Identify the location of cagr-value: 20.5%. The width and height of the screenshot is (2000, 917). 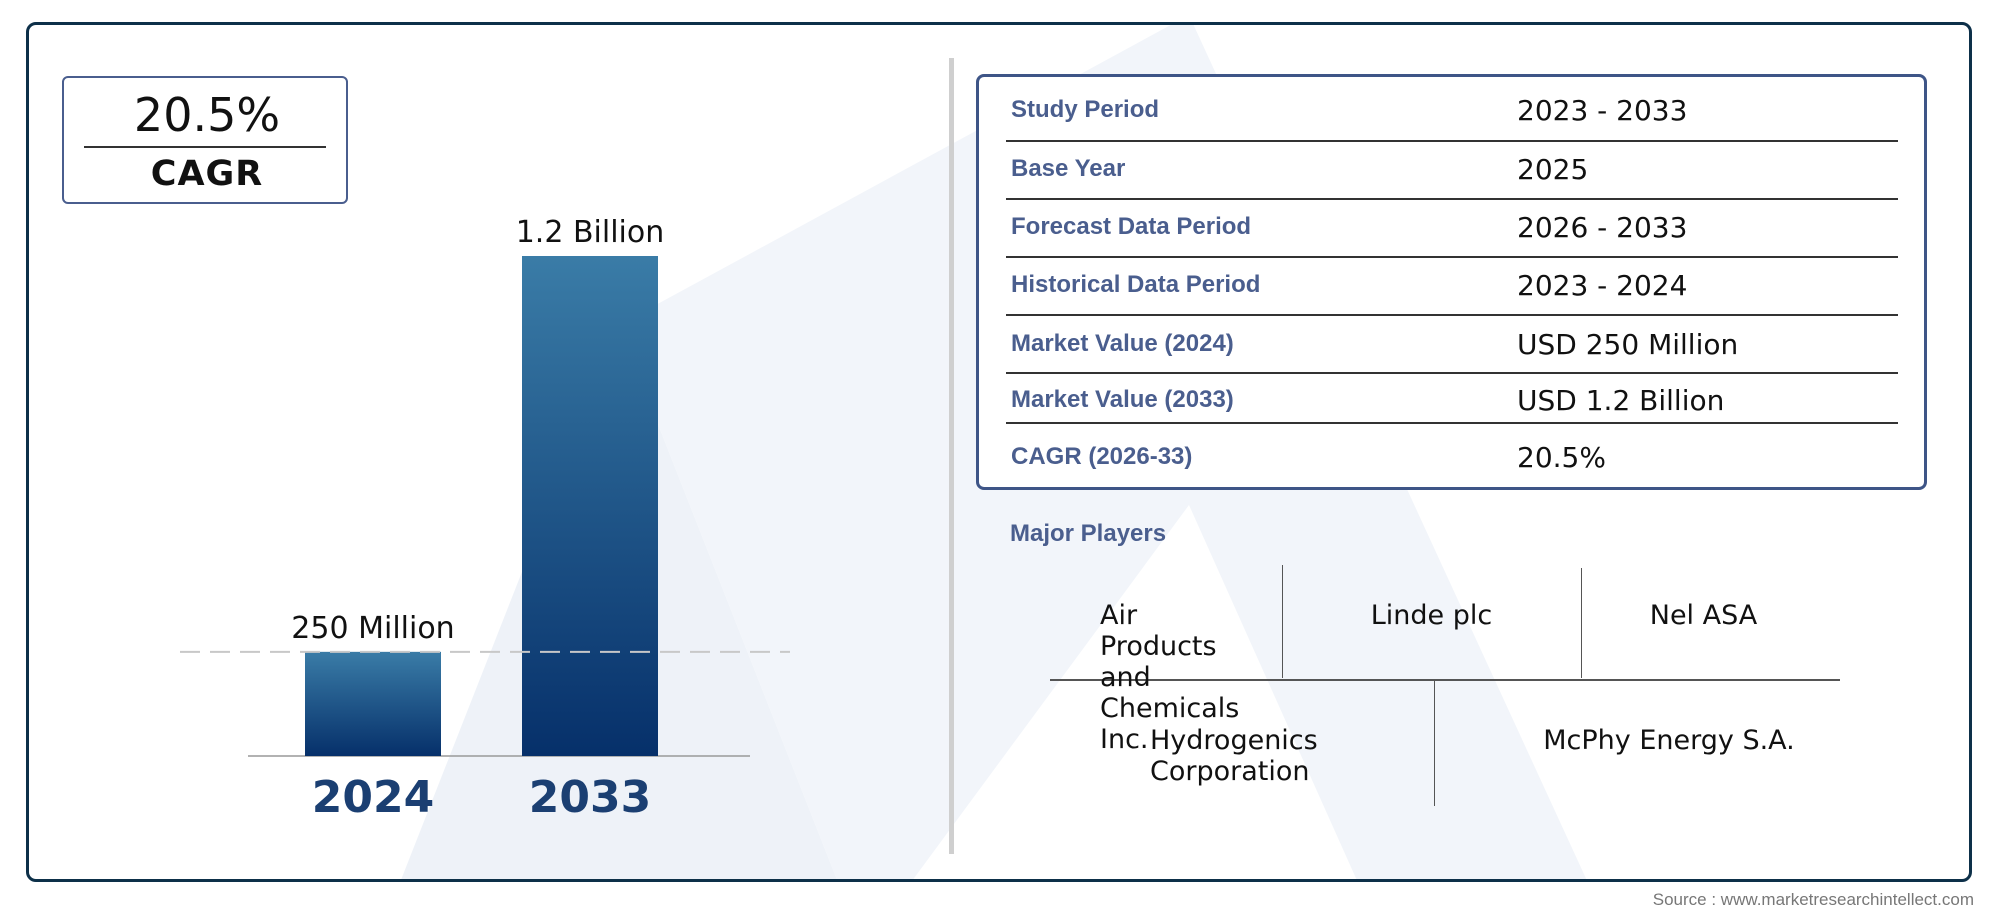
(207, 115).